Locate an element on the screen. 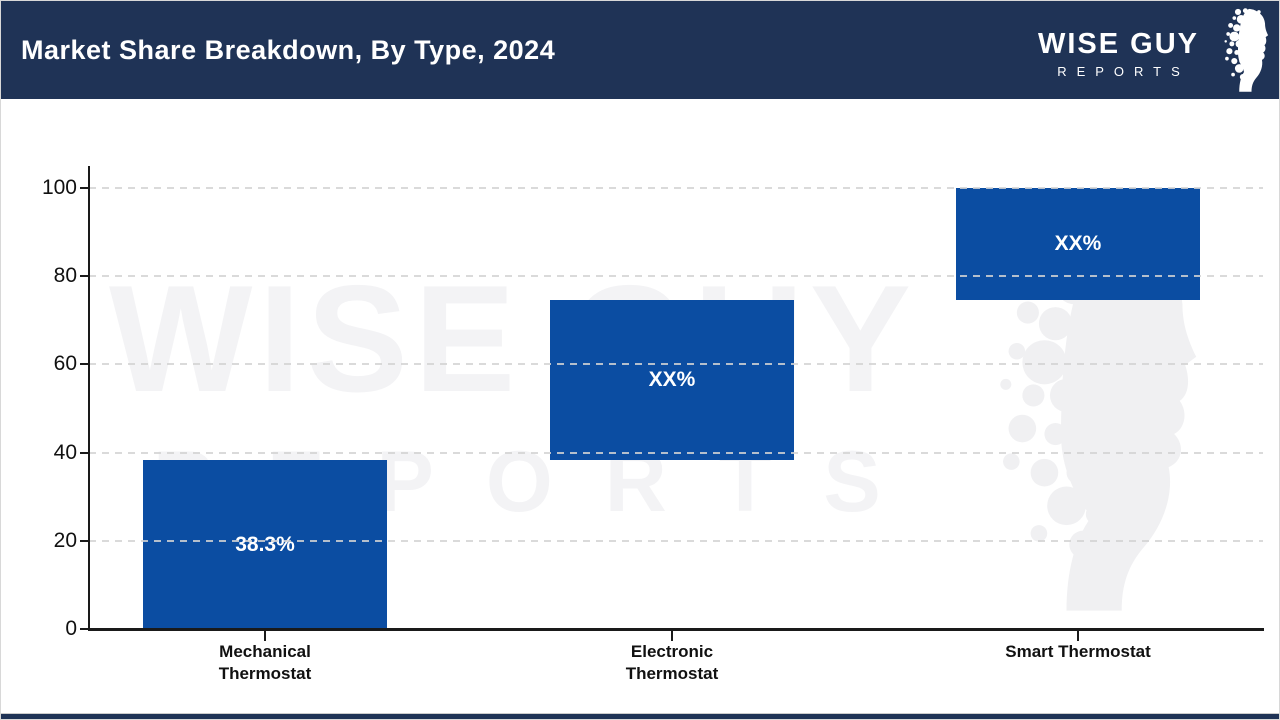  brand-wordmark: WISE GUY is located at coordinates (1118, 43).